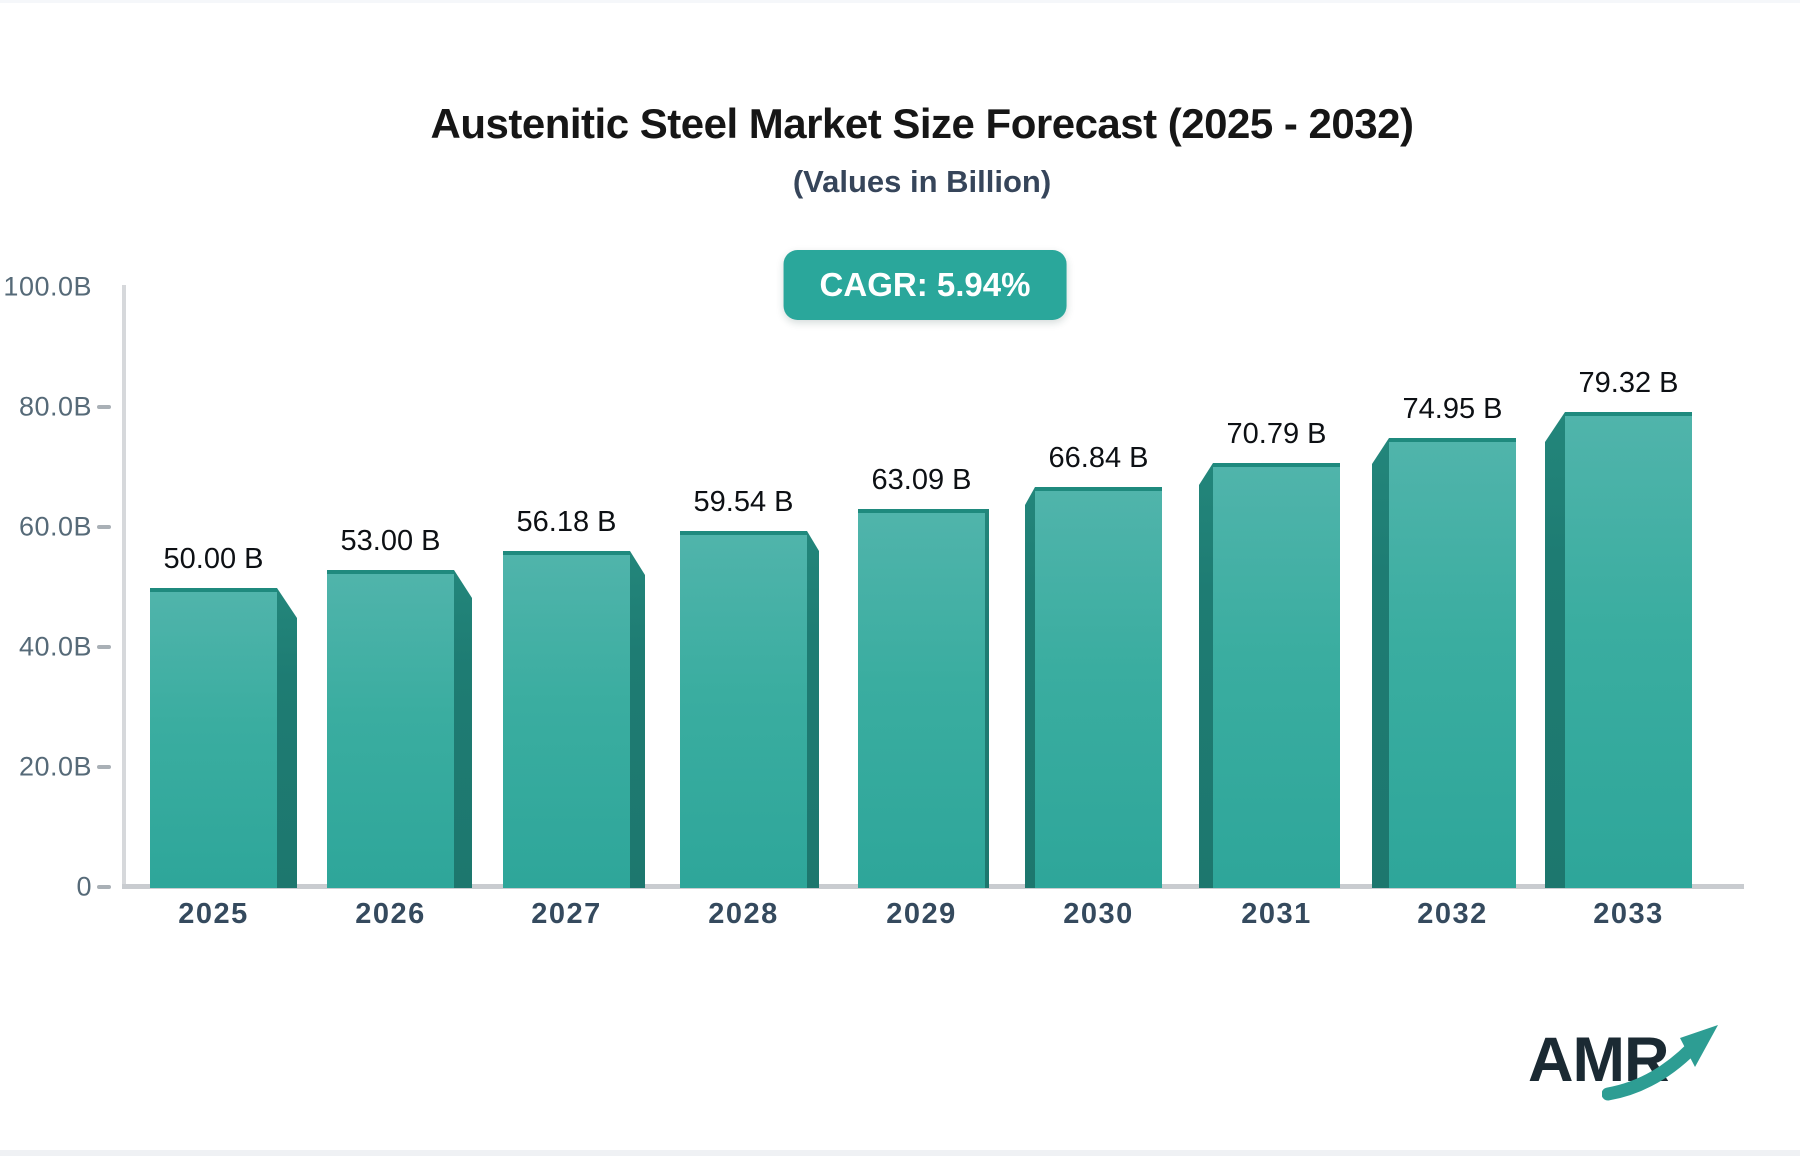 This screenshot has width=1800, height=1156. I want to click on chart-subtitle: (Values in Billion), so click(922, 181).